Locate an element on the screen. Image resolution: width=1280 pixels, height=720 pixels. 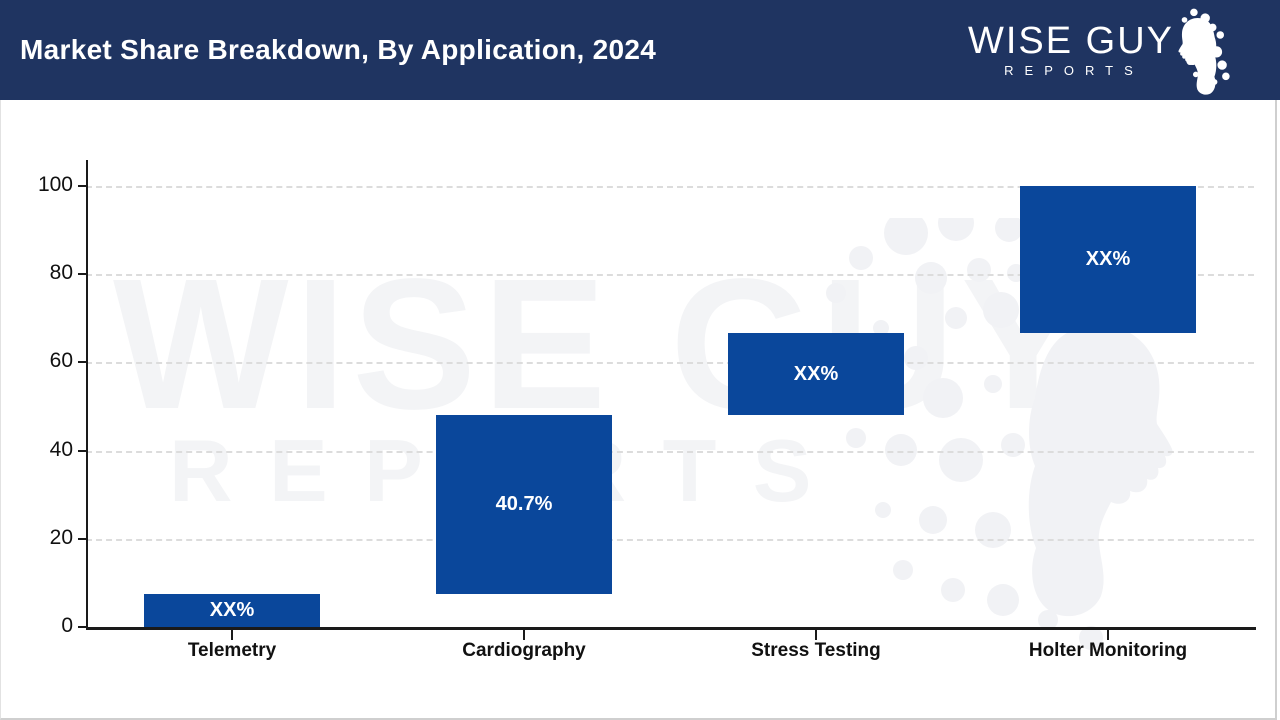
y-tick-label-20: 20 is located at coordinates (61, 537).